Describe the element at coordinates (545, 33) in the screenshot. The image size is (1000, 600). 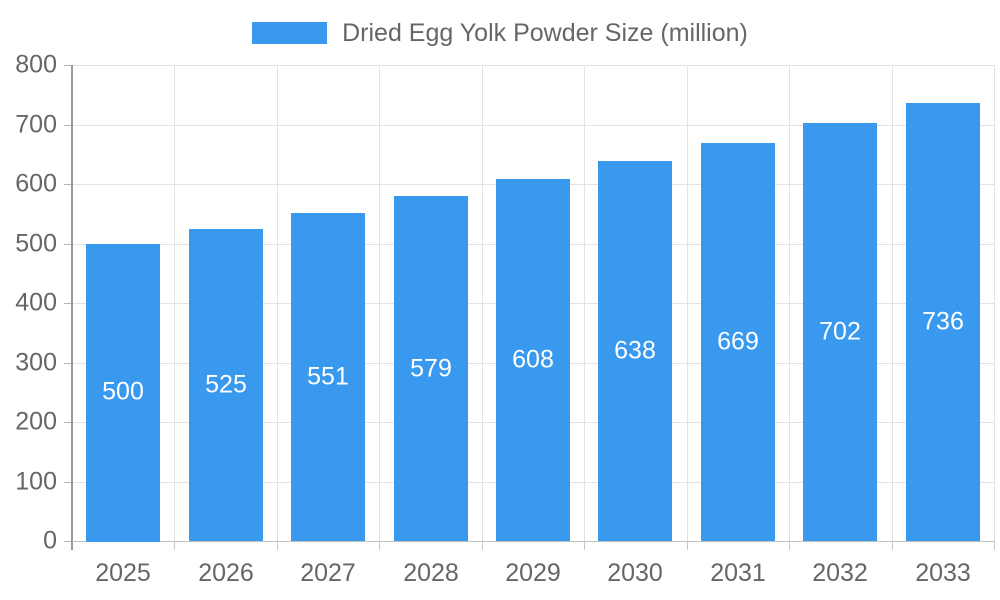
I see `legend-label: Dried Egg Yolk Powder Size (million)` at that location.